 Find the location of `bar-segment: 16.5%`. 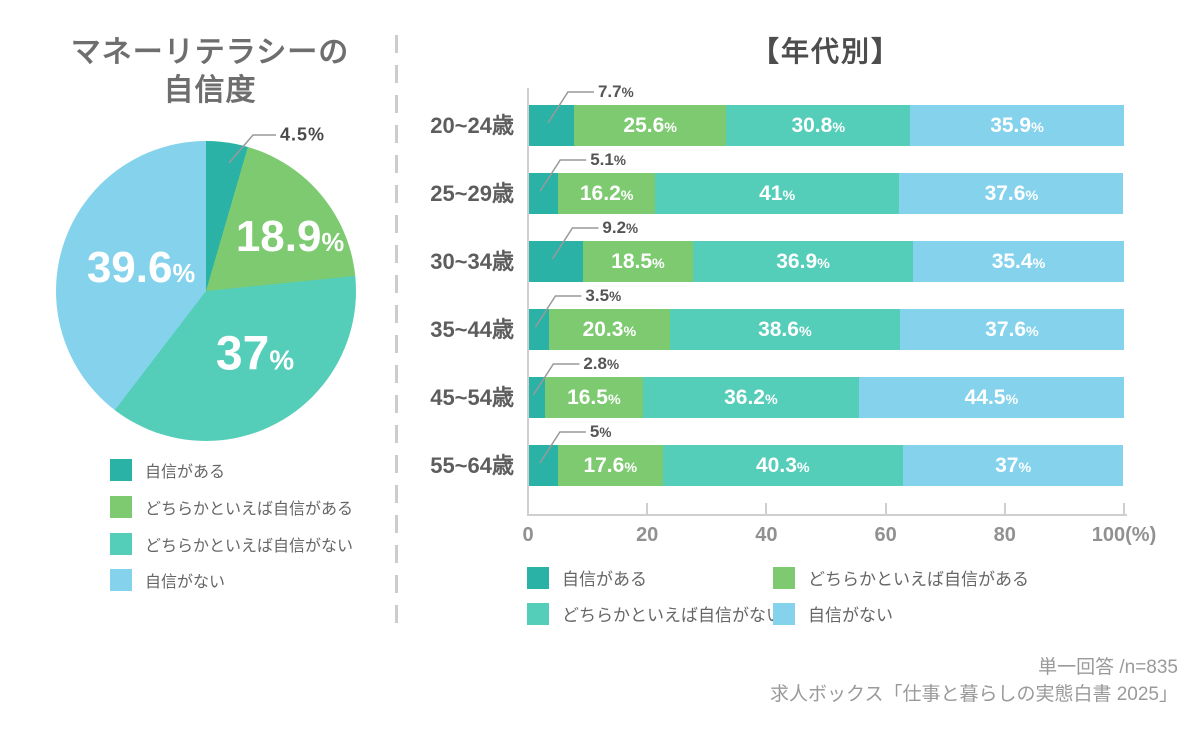

bar-segment: 16.5% is located at coordinates (594, 397).